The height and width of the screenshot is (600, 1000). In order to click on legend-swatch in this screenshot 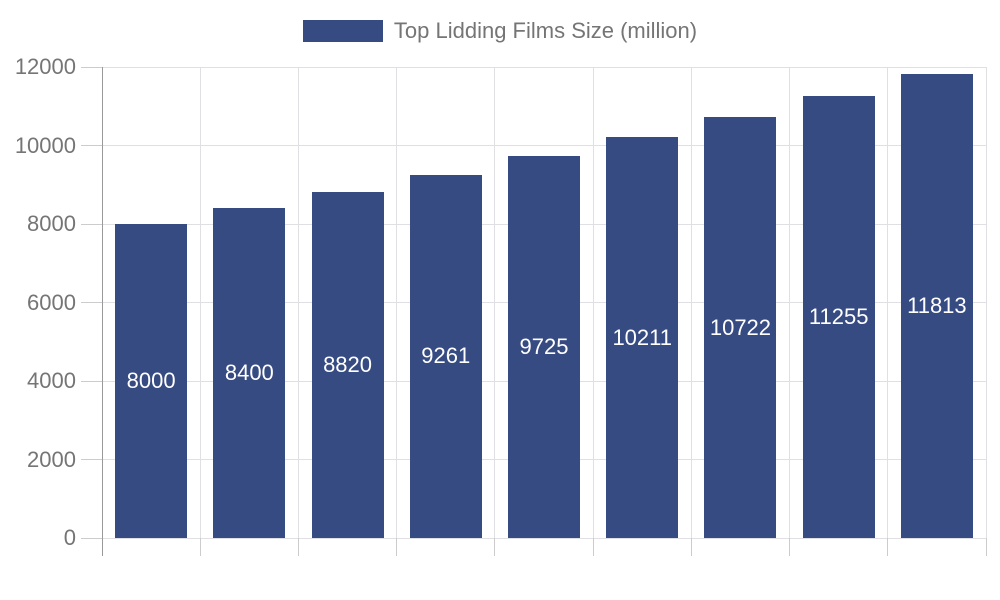, I will do `click(342, 31)`.